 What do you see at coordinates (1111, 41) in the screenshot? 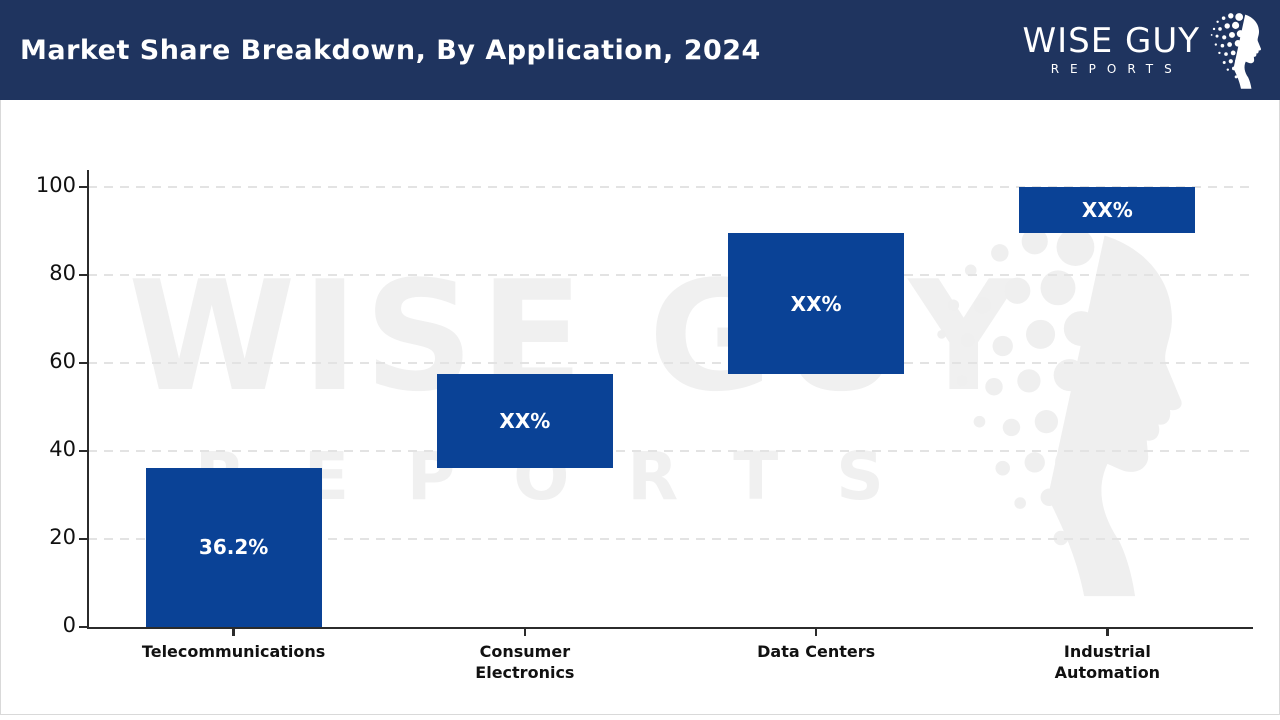
I see `logo-wordmark-line1: WISE GUY` at bounding box center [1111, 41].